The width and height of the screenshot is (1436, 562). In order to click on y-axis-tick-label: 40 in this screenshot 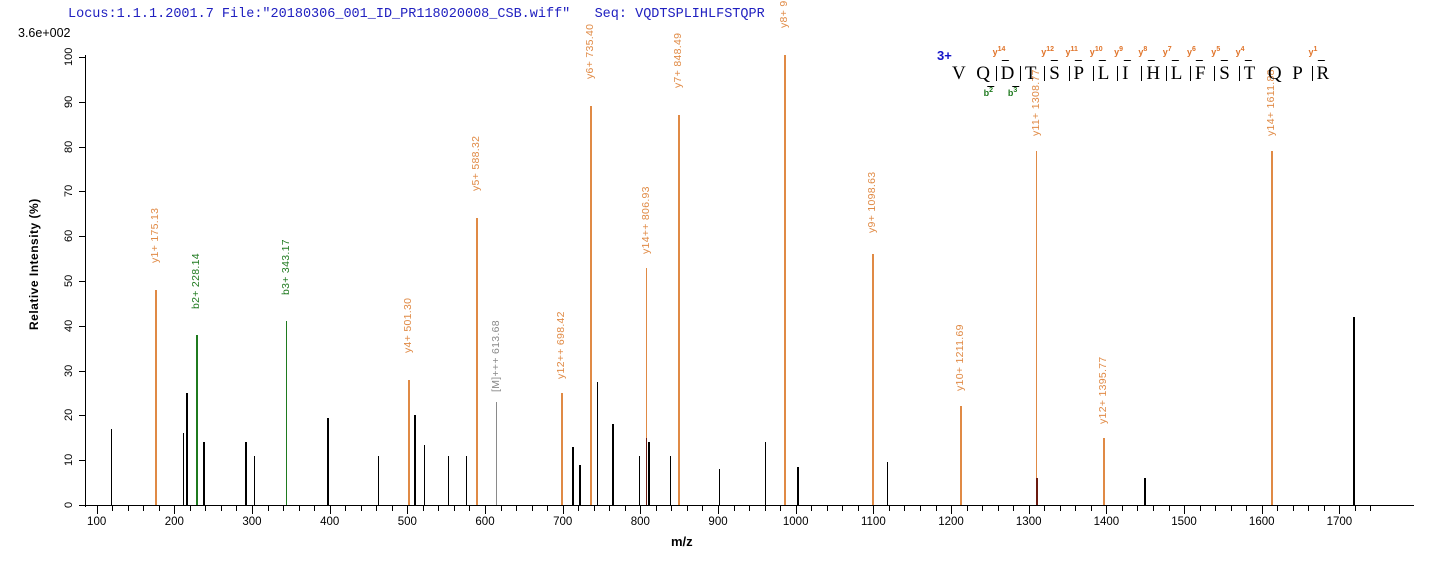, I will do `click(69, 325)`.